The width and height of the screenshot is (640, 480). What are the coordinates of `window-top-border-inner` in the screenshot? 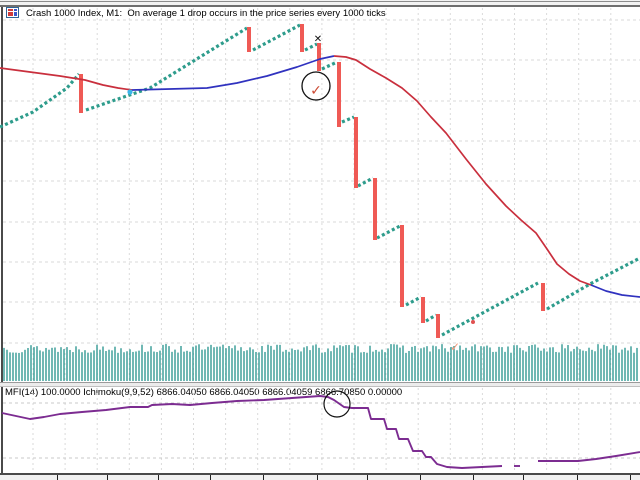 It's located at (320, 6).